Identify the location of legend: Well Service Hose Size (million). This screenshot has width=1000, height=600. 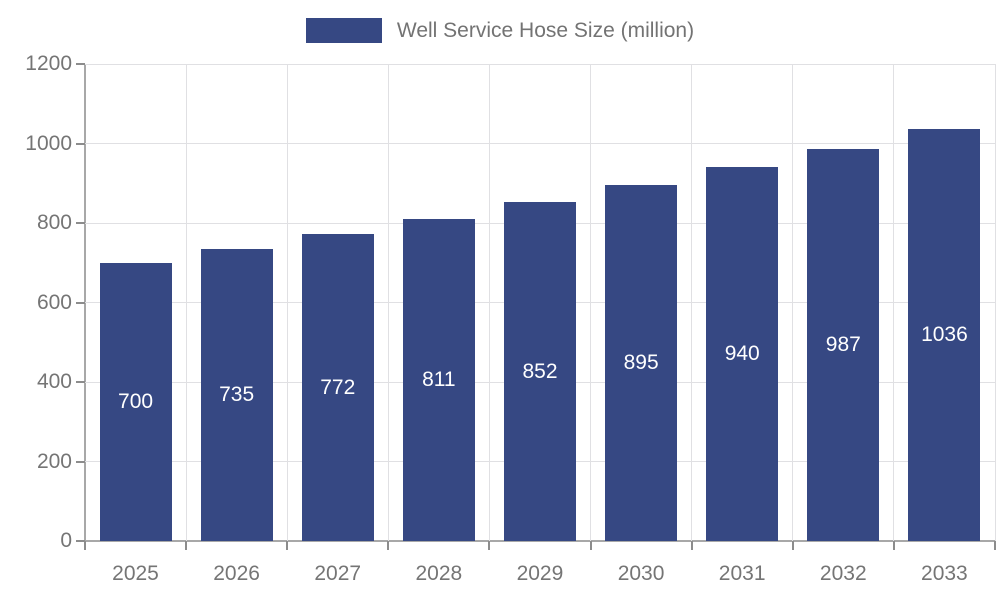
(500, 30).